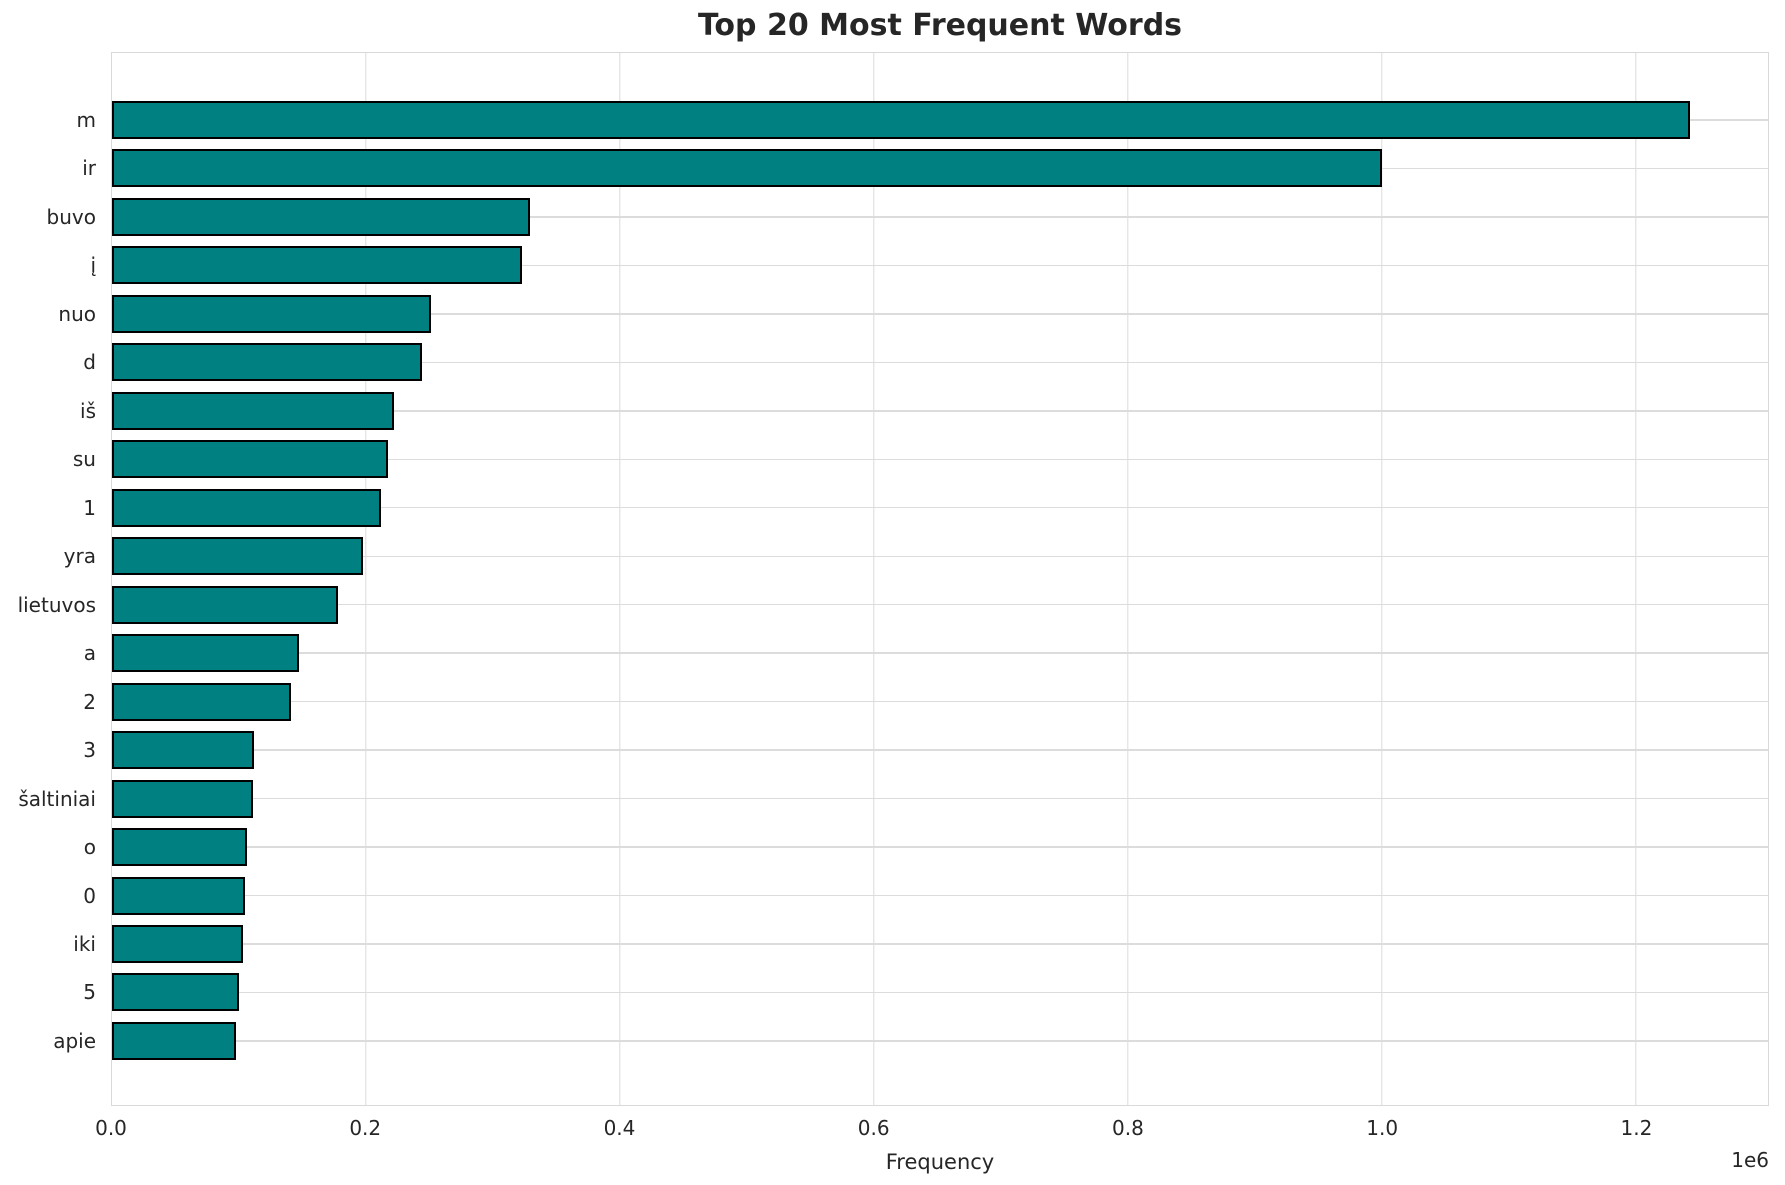  I want to click on bar-row: buvo, so click(907, 216).